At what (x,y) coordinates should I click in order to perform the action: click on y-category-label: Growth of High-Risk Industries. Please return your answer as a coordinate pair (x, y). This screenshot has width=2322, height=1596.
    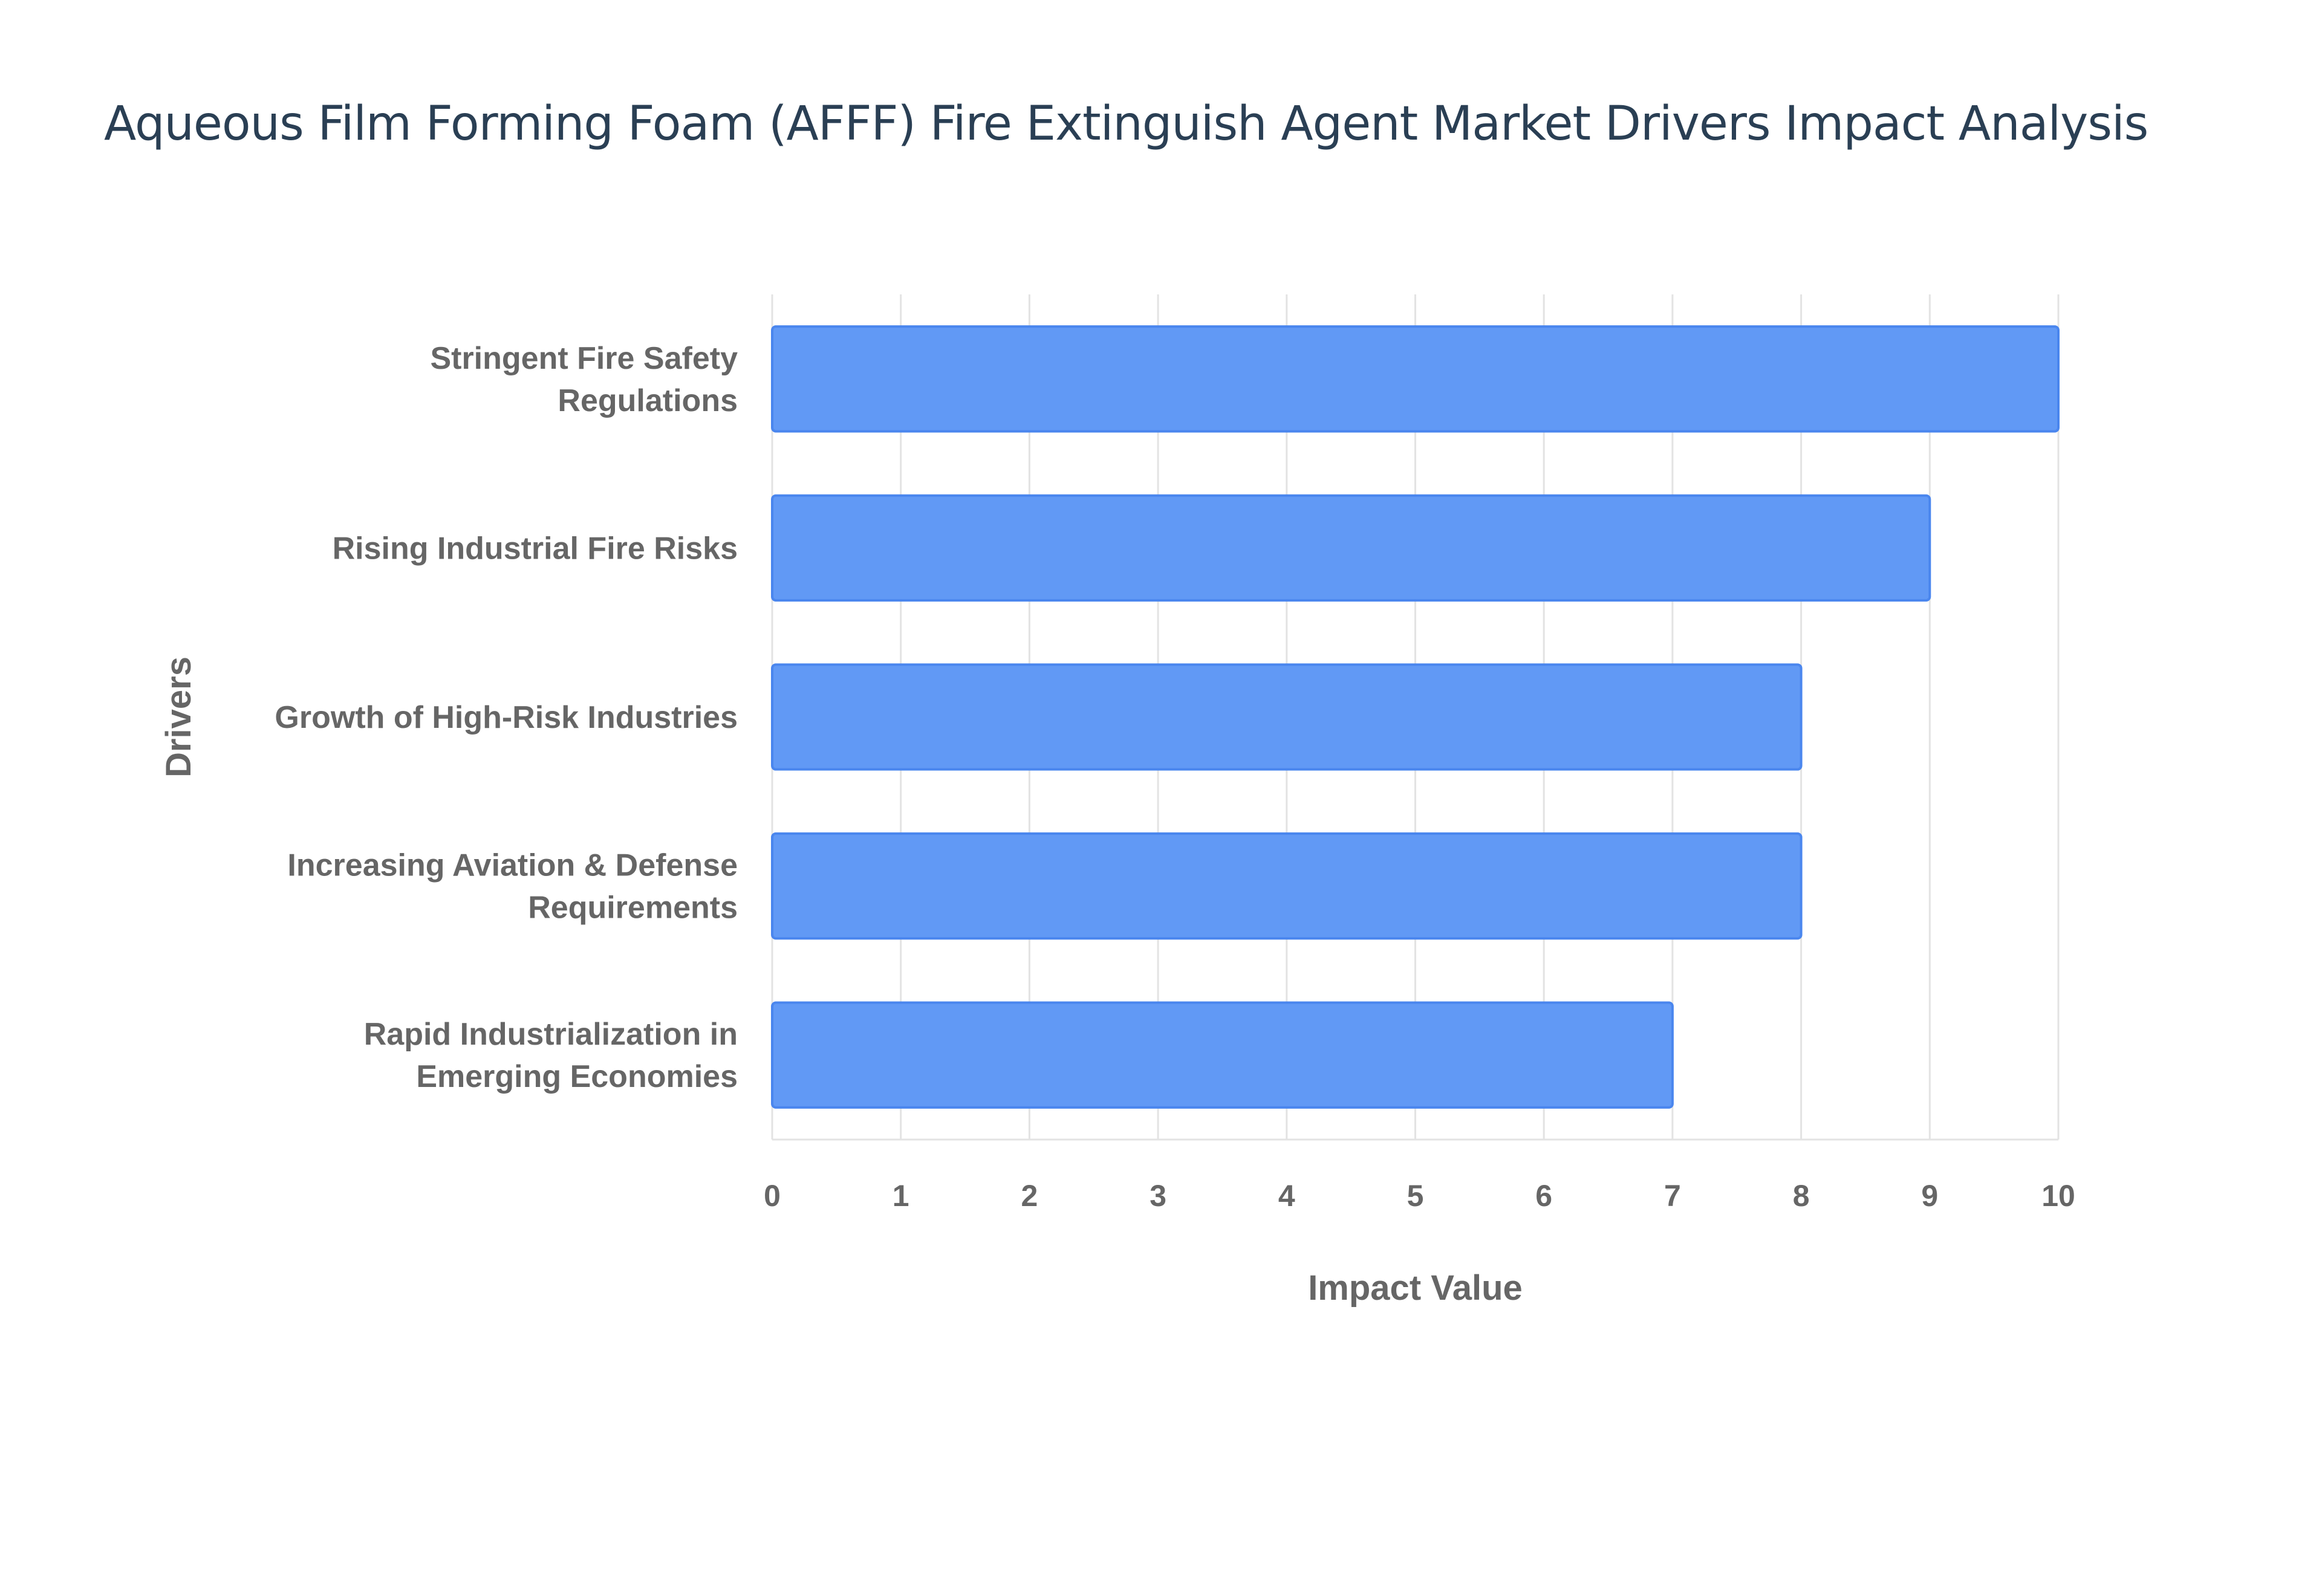
    Looking at the image, I should click on (506, 717).